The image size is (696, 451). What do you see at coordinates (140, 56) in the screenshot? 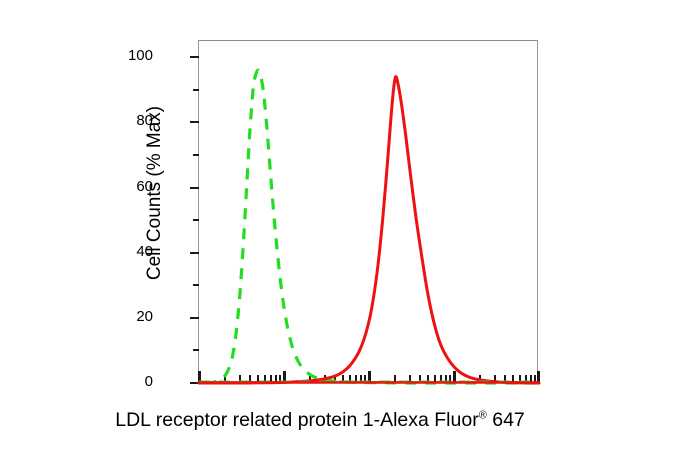
I see `y-tick-label-100: 100` at bounding box center [140, 56].